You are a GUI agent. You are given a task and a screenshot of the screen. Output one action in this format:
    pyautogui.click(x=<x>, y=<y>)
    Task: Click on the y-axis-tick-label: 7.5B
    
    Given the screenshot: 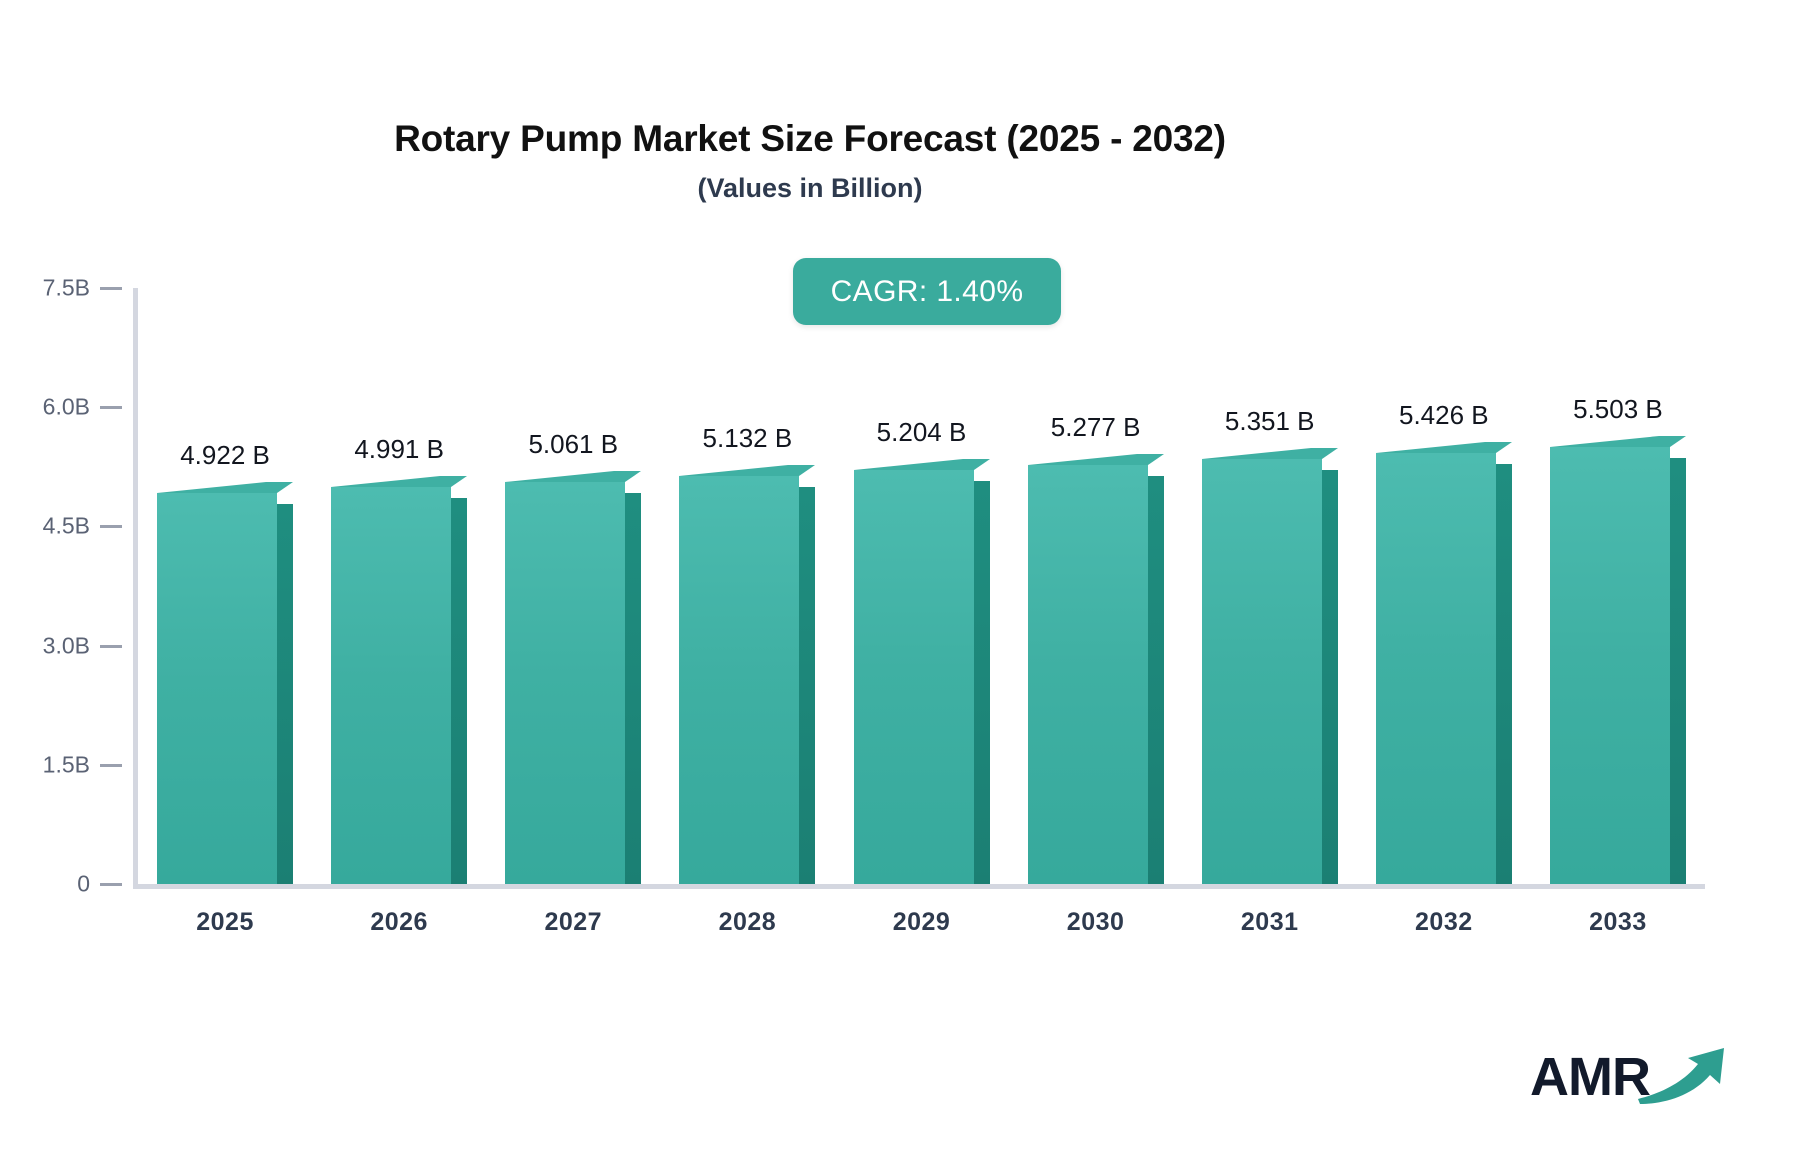 What is the action you would take?
    pyautogui.click(x=66, y=287)
    